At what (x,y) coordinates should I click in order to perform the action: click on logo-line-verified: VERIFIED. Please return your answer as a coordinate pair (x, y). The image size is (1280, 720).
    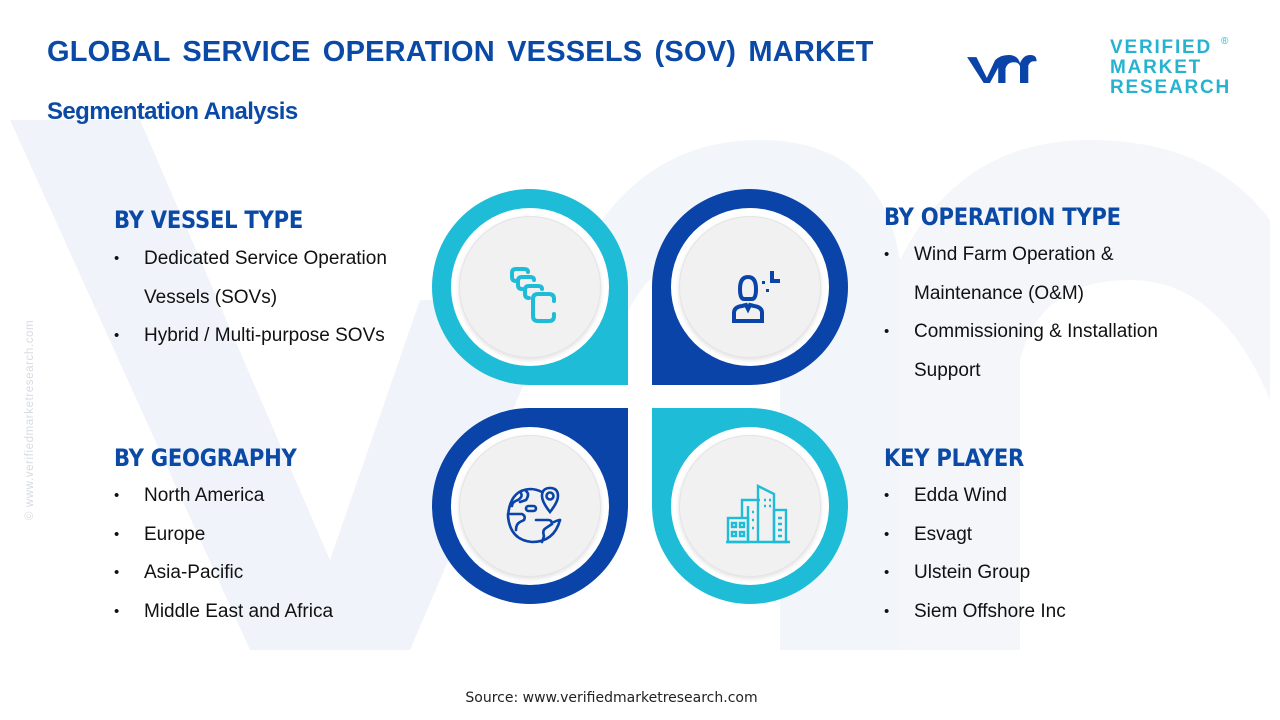
    Looking at the image, I should click on (1161, 47).